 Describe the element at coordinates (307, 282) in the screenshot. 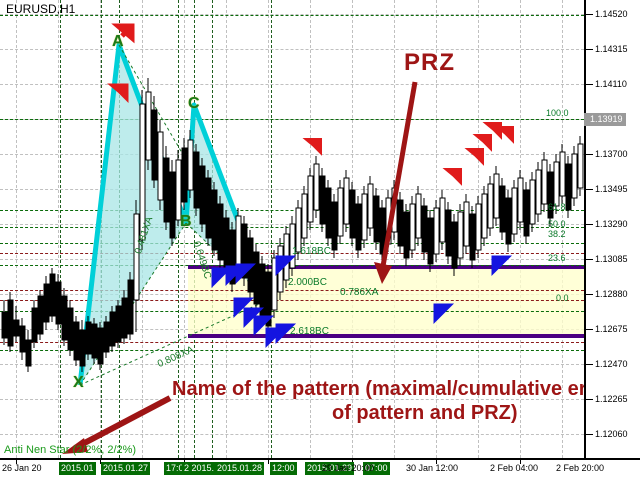

I see `prz-level-2000bc: 2.000BC` at that location.